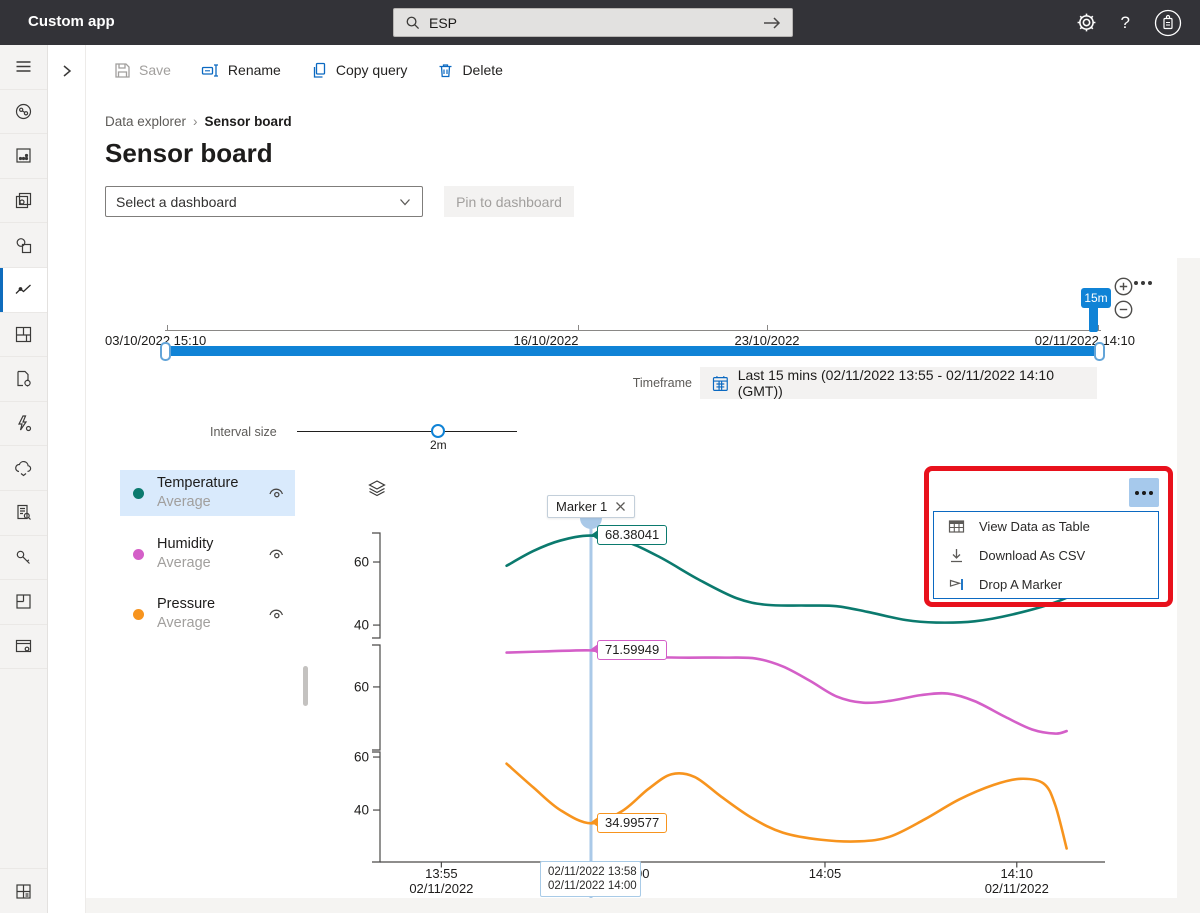  I want to click on menu-item-label: Drop A Marker, so click(1021, 584).